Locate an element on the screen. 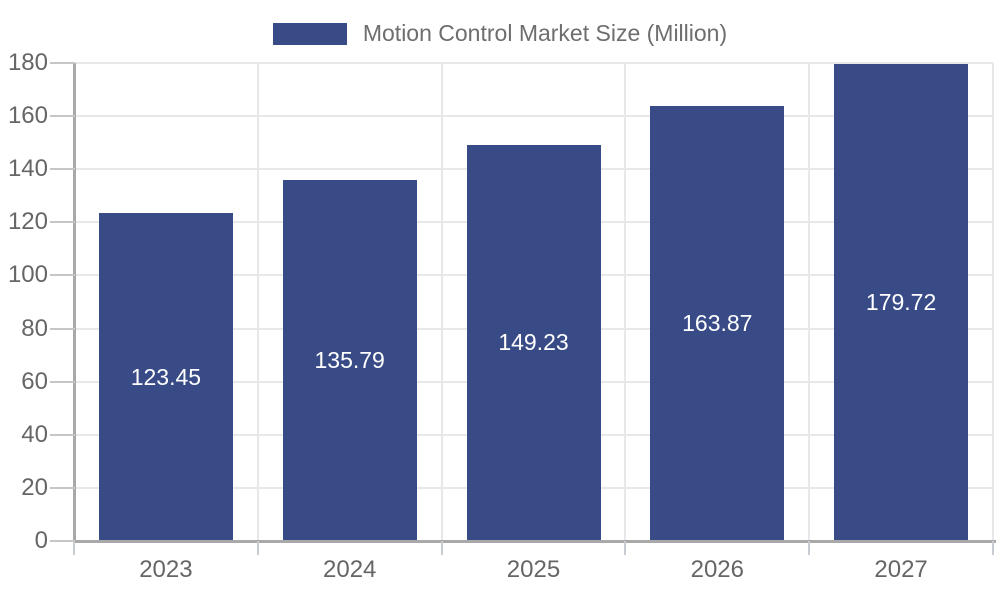 This screenshot has height=600, width=1000. x-axis-tick-label: 2026 is located at coordinates (717, 569).